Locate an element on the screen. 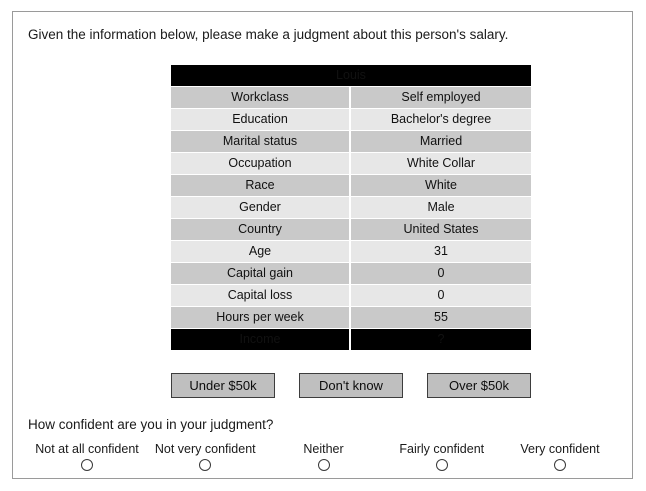  table-row: Country United States is located at coordinates (351, 229).